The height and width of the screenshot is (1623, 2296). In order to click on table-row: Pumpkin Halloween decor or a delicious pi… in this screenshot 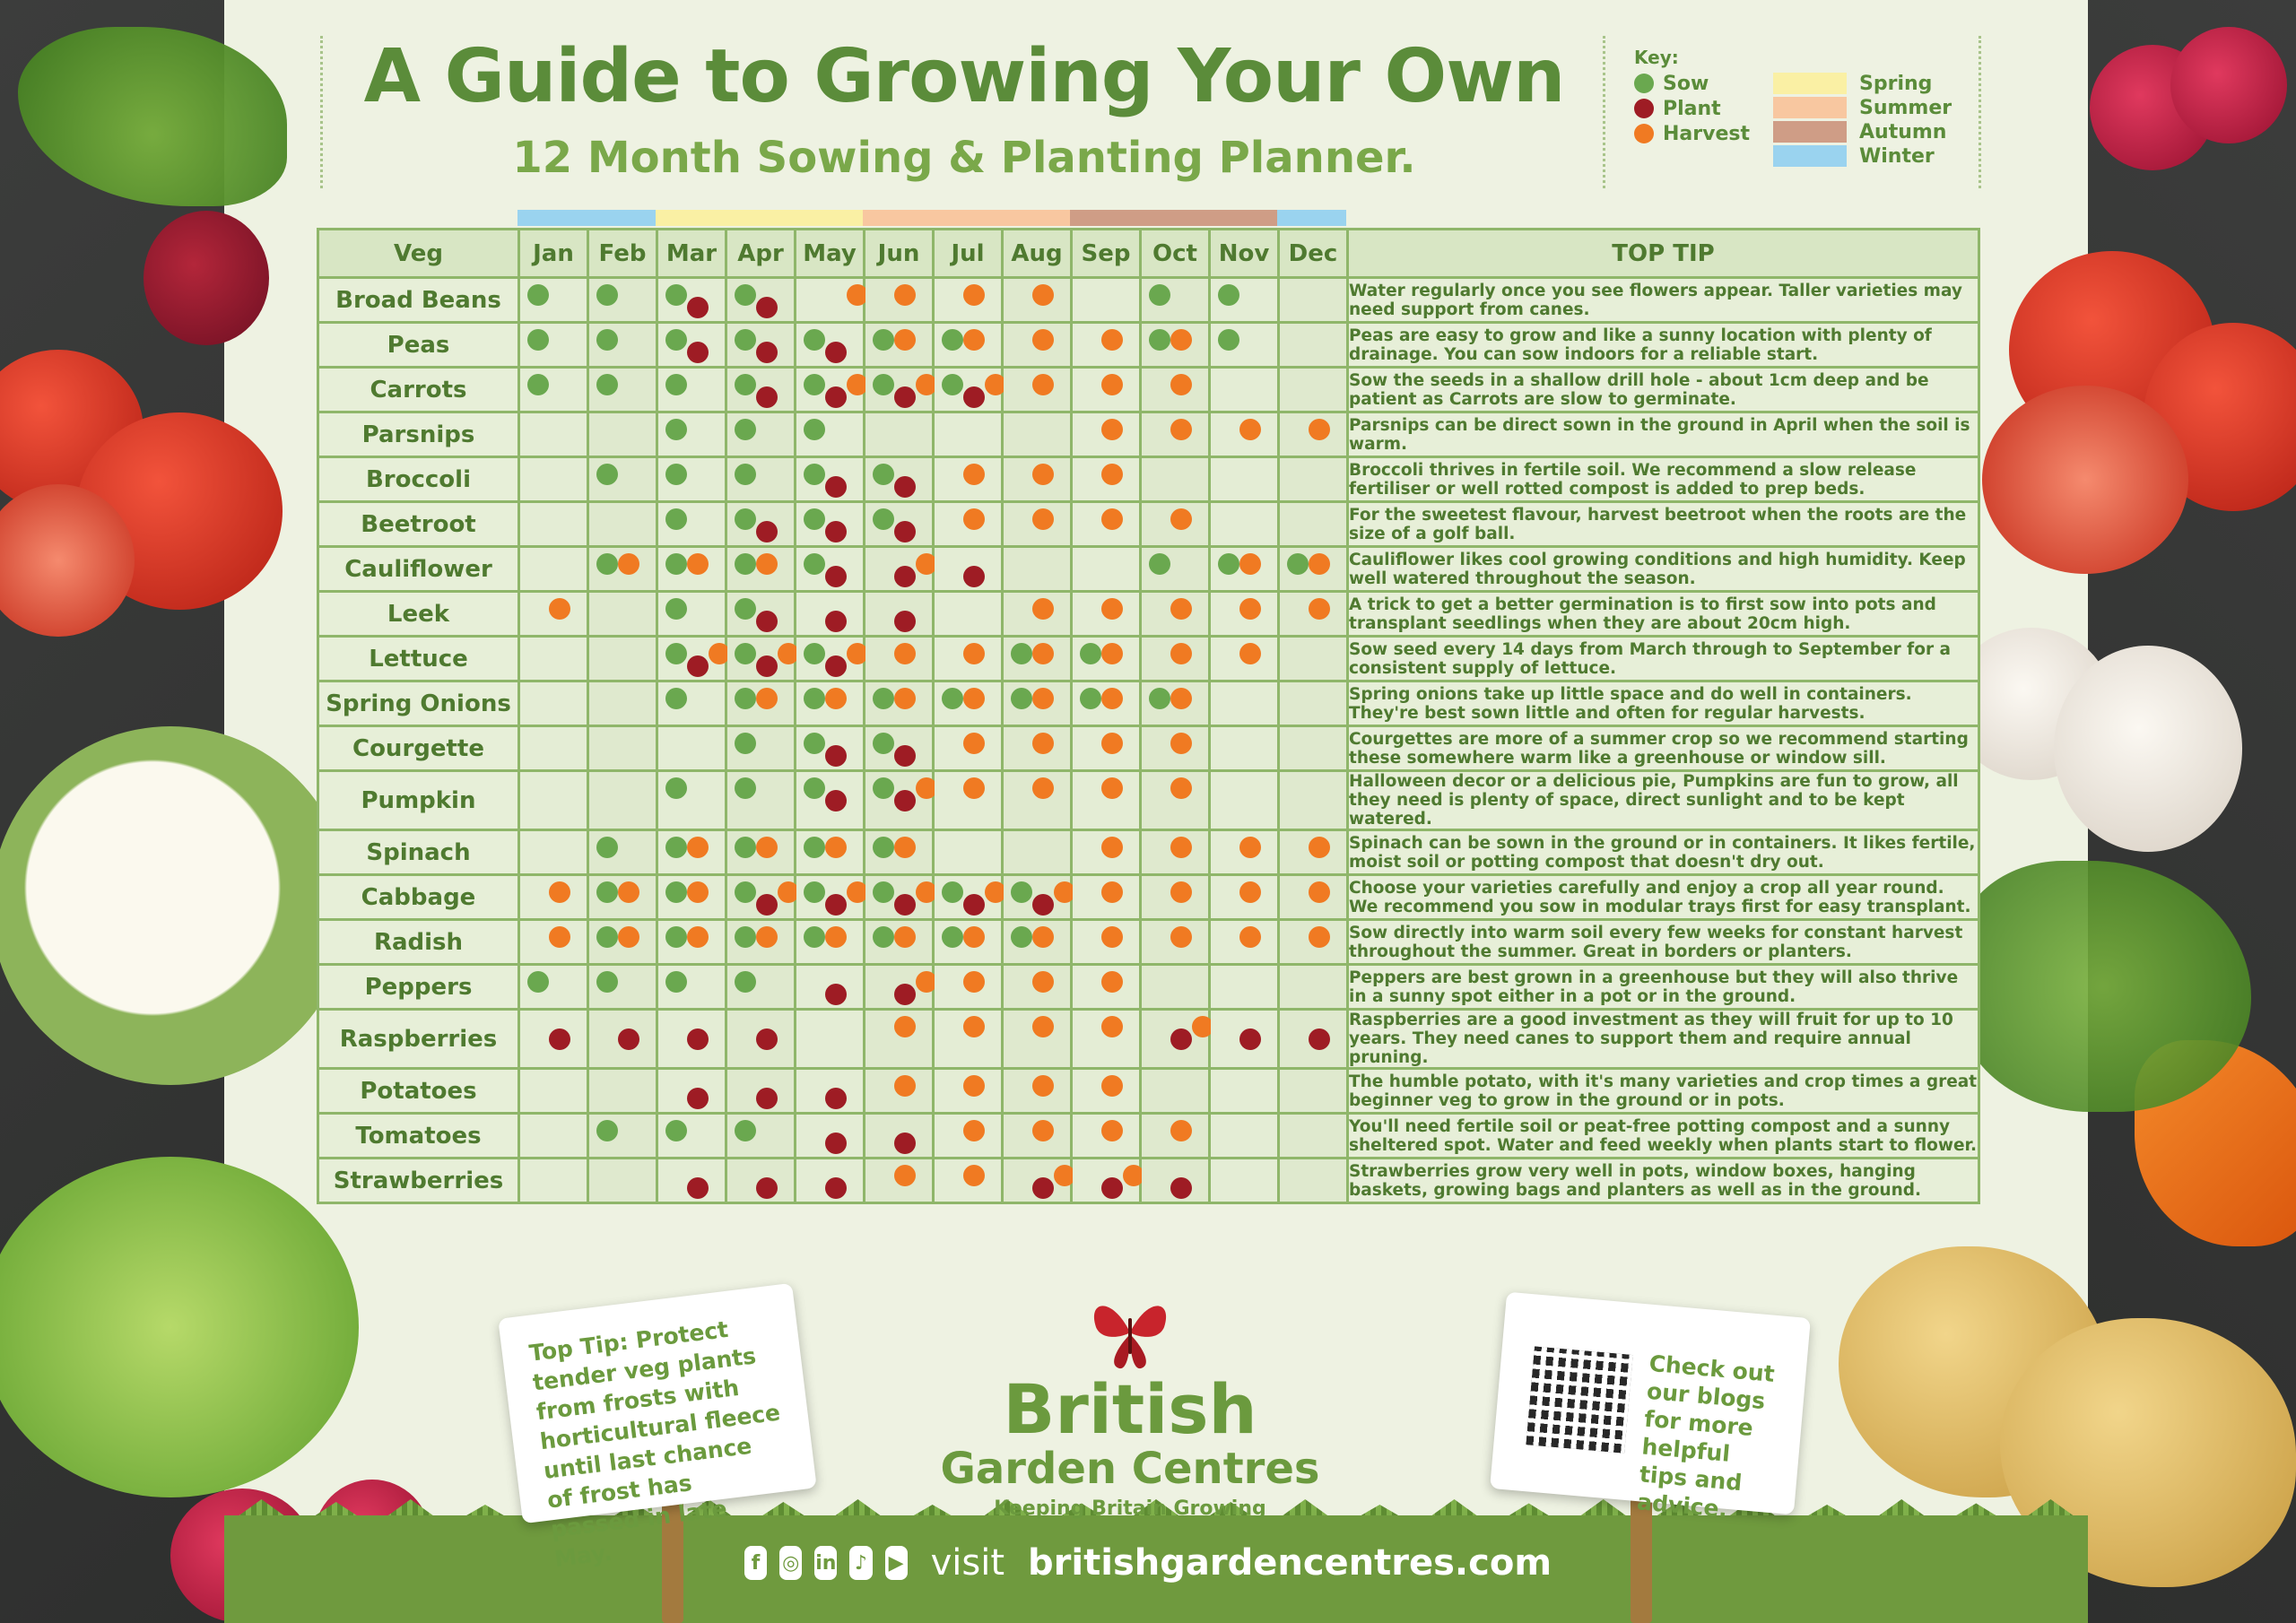, I will do `click(1148, 800)`.